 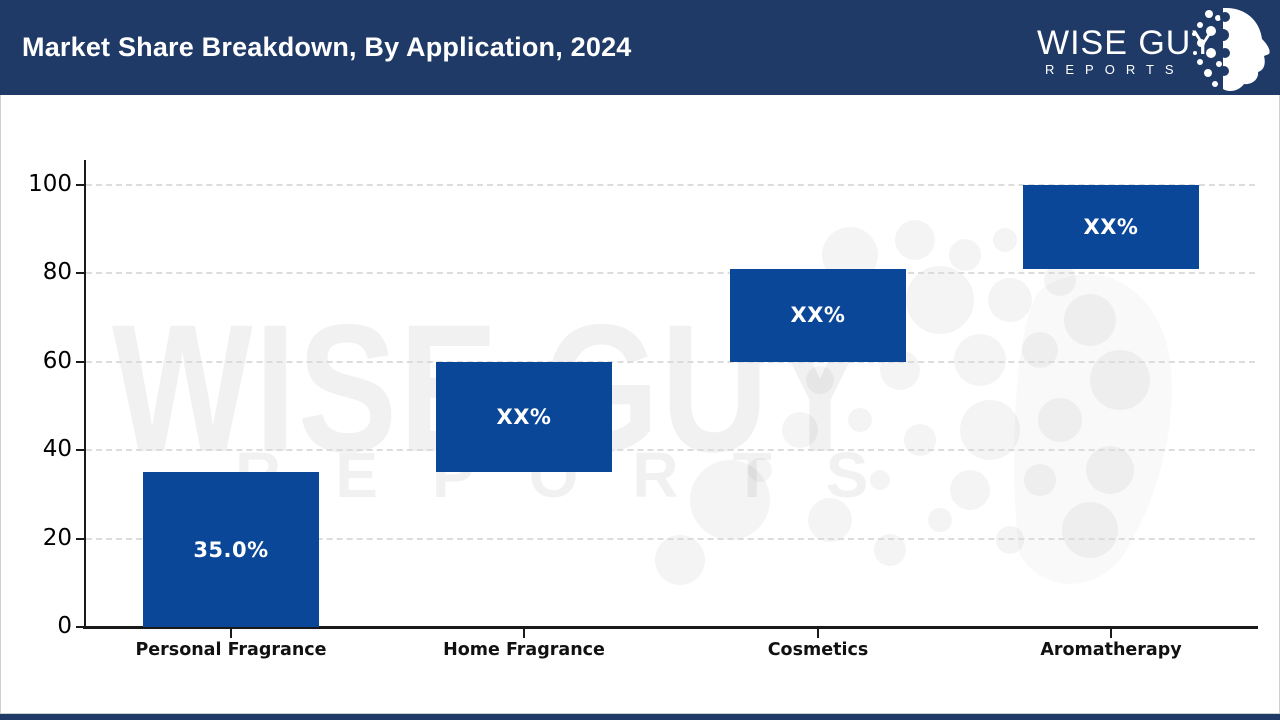 I want to click on x-category-label: Home Fragrance, so click(x=524, y=650).